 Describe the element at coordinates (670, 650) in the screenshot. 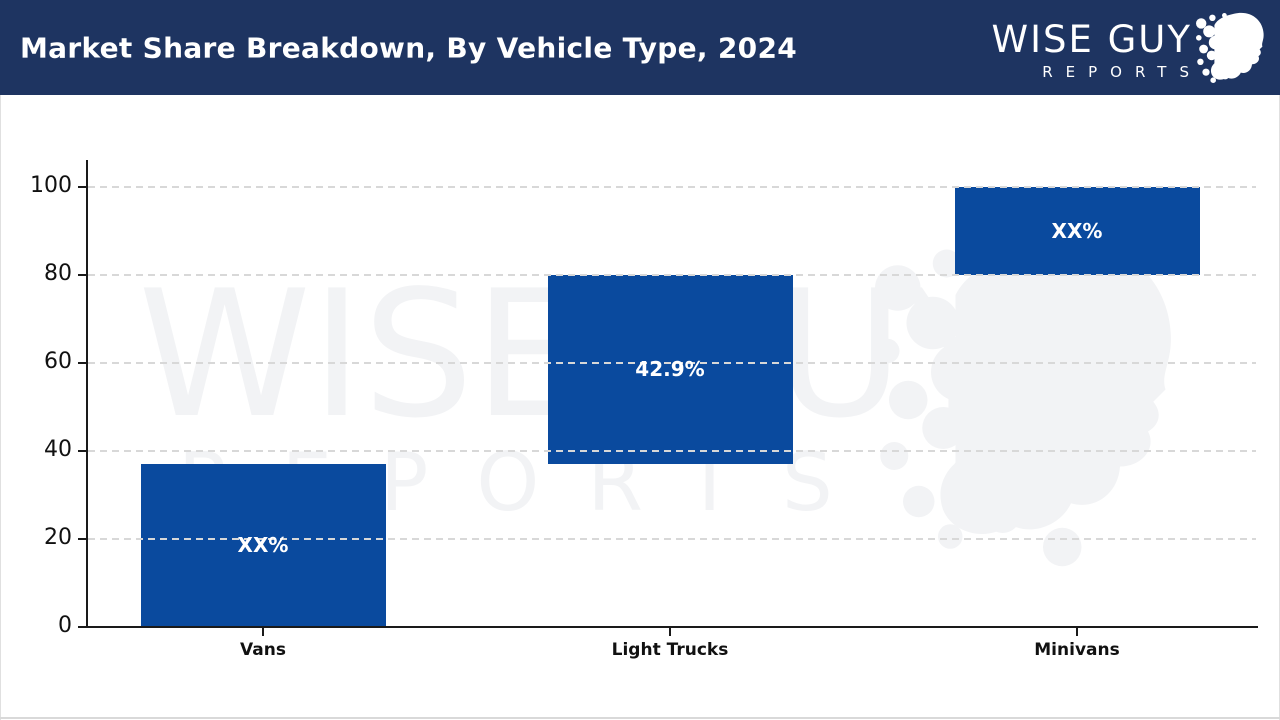

I see `x-tick-label-light-trucks: Light Trucks` at that location.